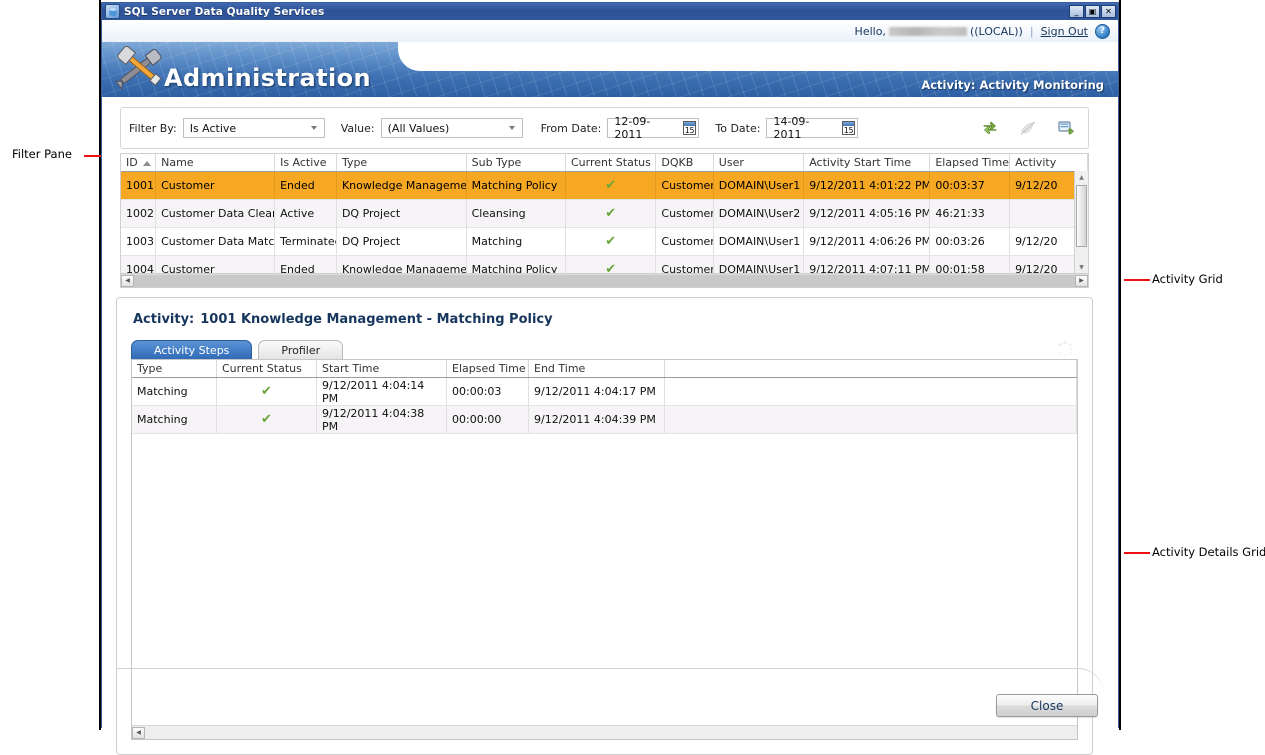  Describe the element at coordinates (112, 11) in the screenshot. I see `sql-dqs-icon` at that location.